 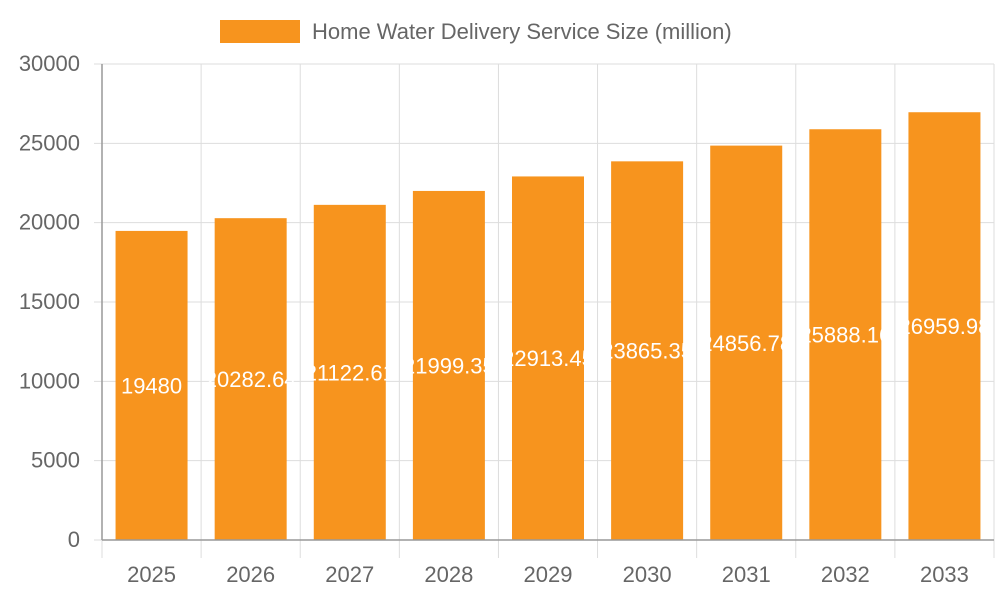 I want to click on data-label: 24856.78, so click(x=746, y=343).